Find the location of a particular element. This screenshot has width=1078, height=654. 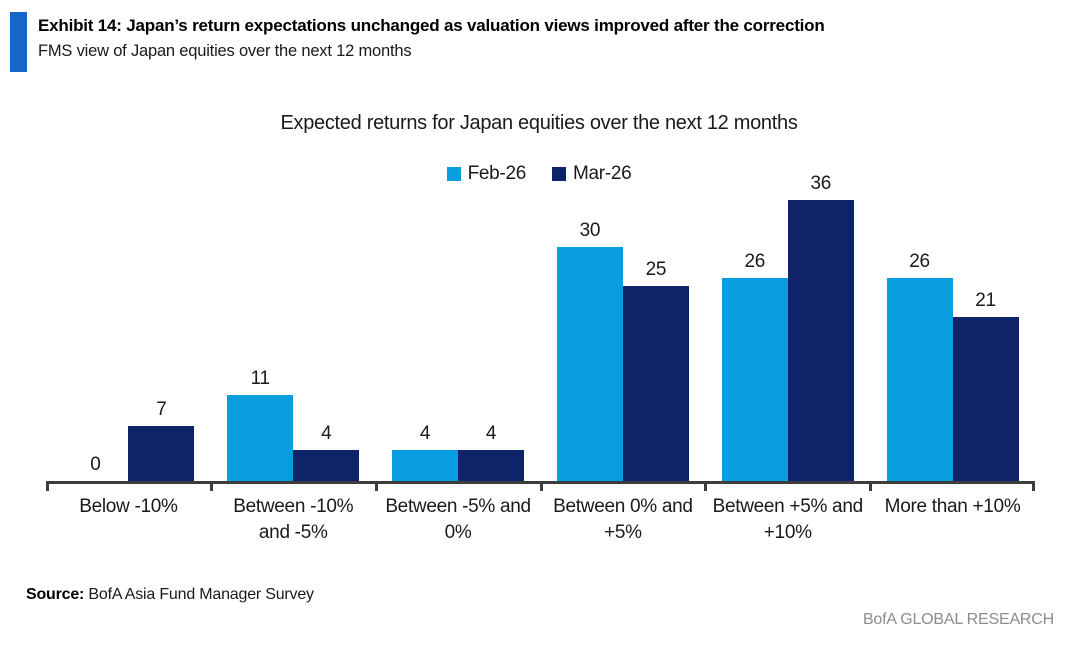

category-label: Between 0% and +5% is located at coordinates (623, 519).